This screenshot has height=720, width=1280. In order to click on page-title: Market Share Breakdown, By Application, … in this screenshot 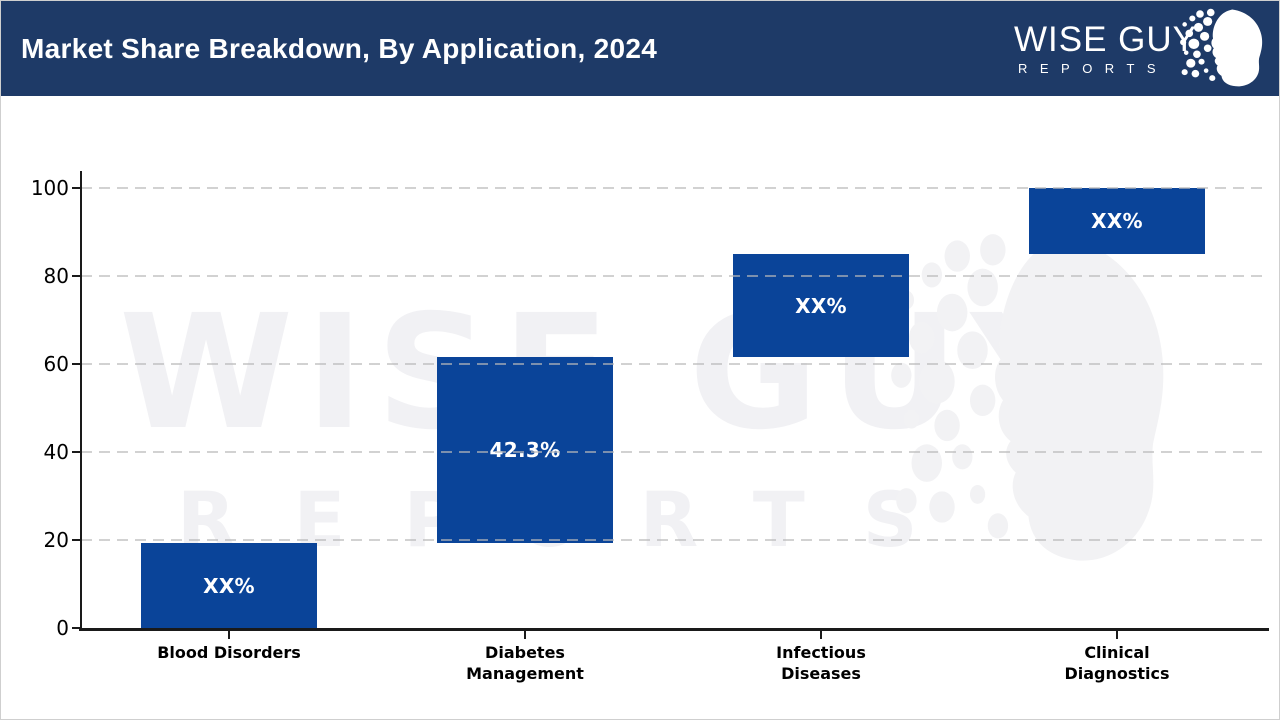, I will do `click(339, 48)`.